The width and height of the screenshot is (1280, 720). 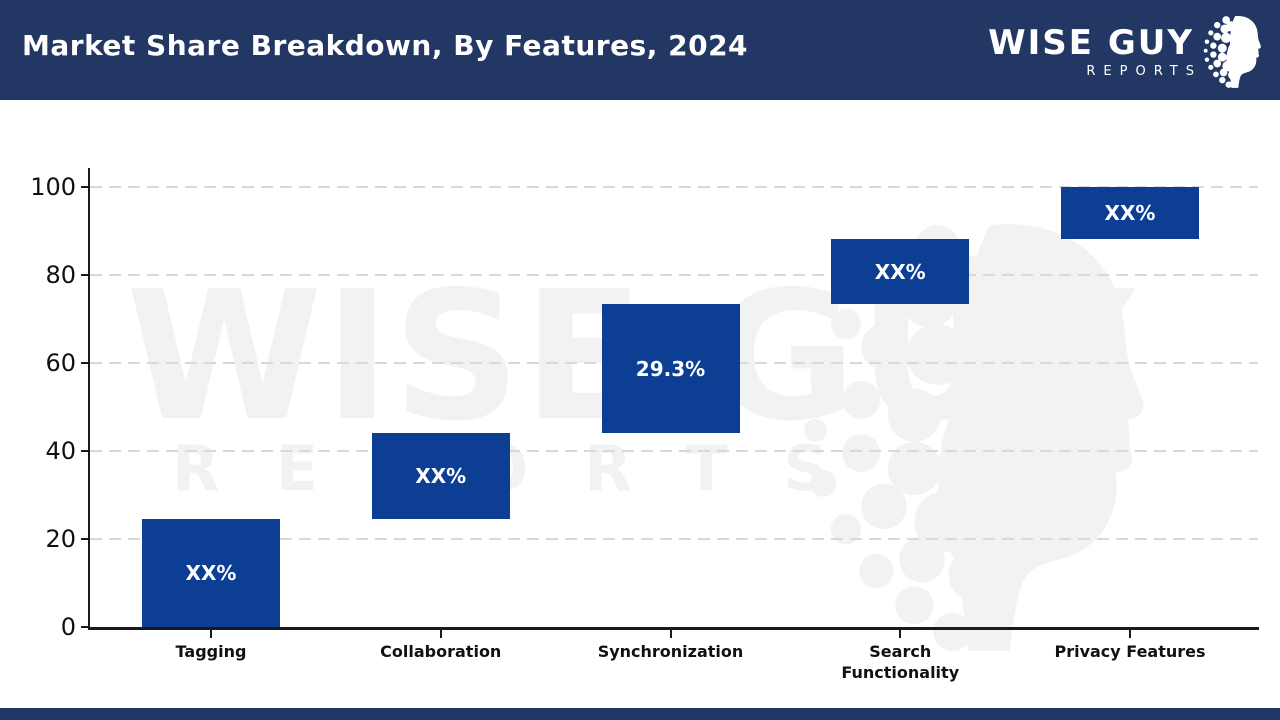 I want to click on wise-guy-logo: WISE GUY REPORTS, so click(x=1125, y=50).